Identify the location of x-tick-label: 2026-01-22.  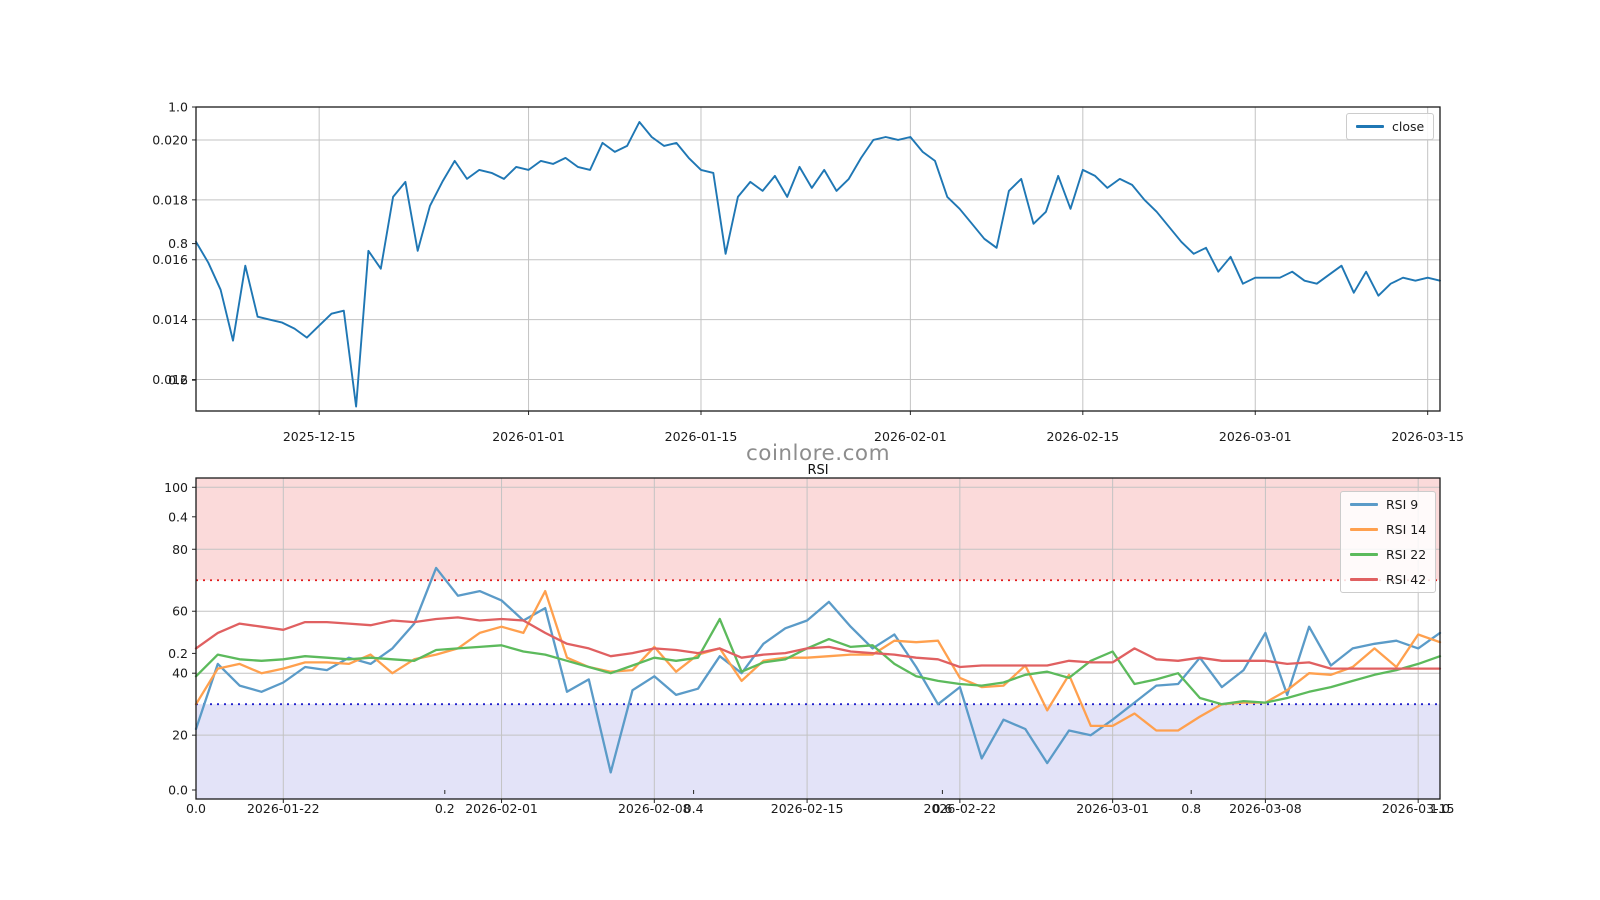
(283, 808).